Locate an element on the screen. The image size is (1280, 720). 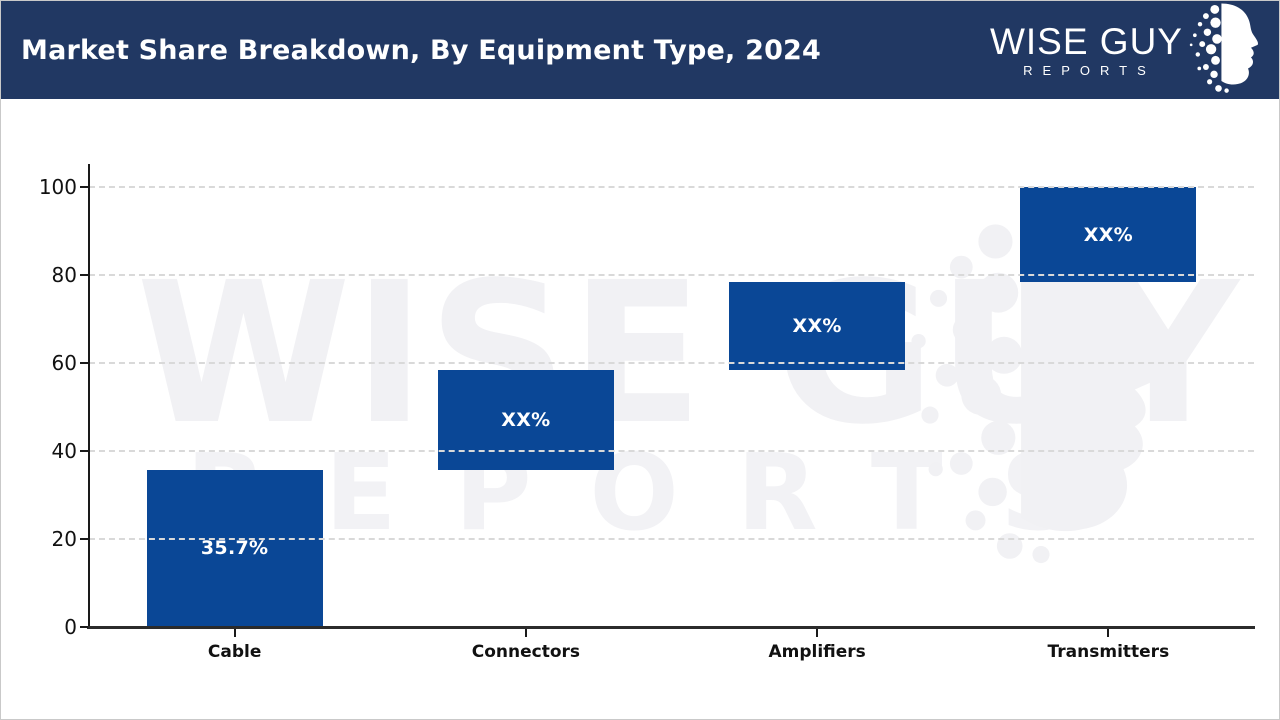
bar-segment-transmitters: XX% is located at coordinates (1108, 235).